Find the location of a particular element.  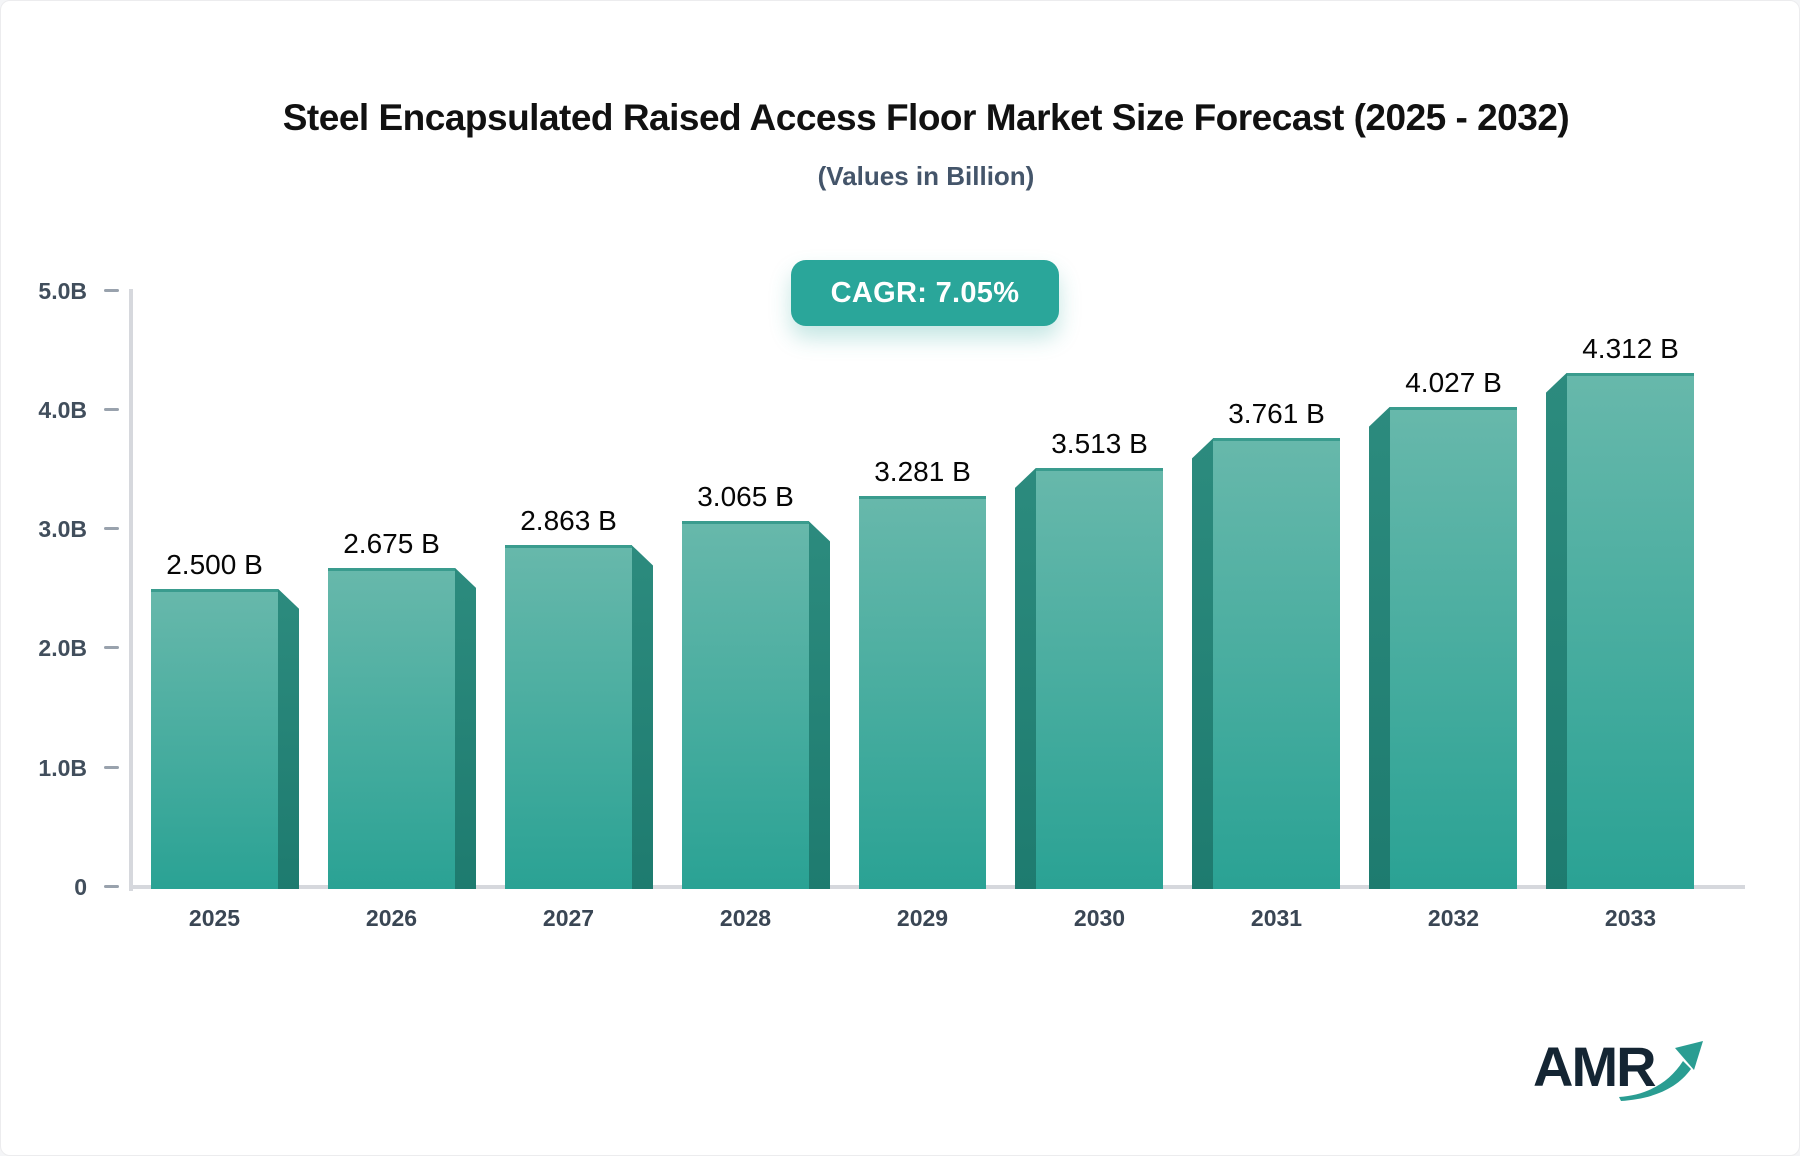

y-tick-label: 2.0B is located at coordinates (62, 648).